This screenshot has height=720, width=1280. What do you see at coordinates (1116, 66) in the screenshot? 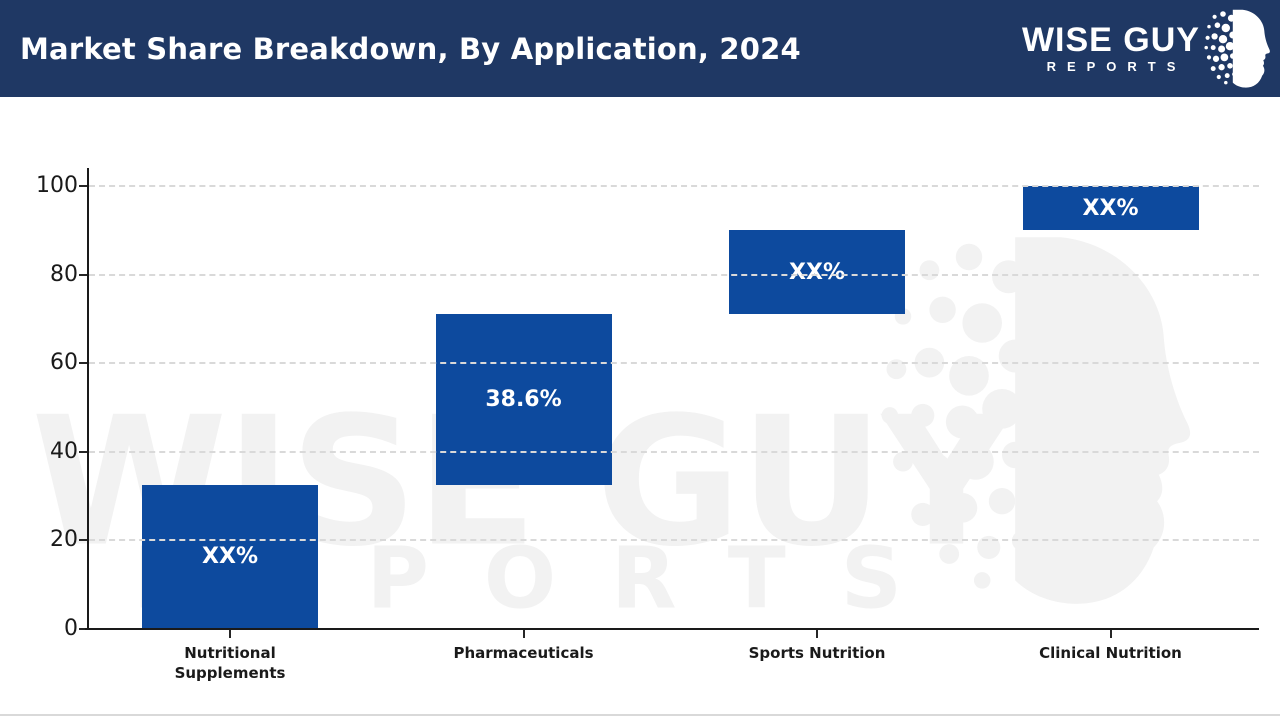
I see `logo-reports-label: REPORTS` at bounding box center [1116, 66].